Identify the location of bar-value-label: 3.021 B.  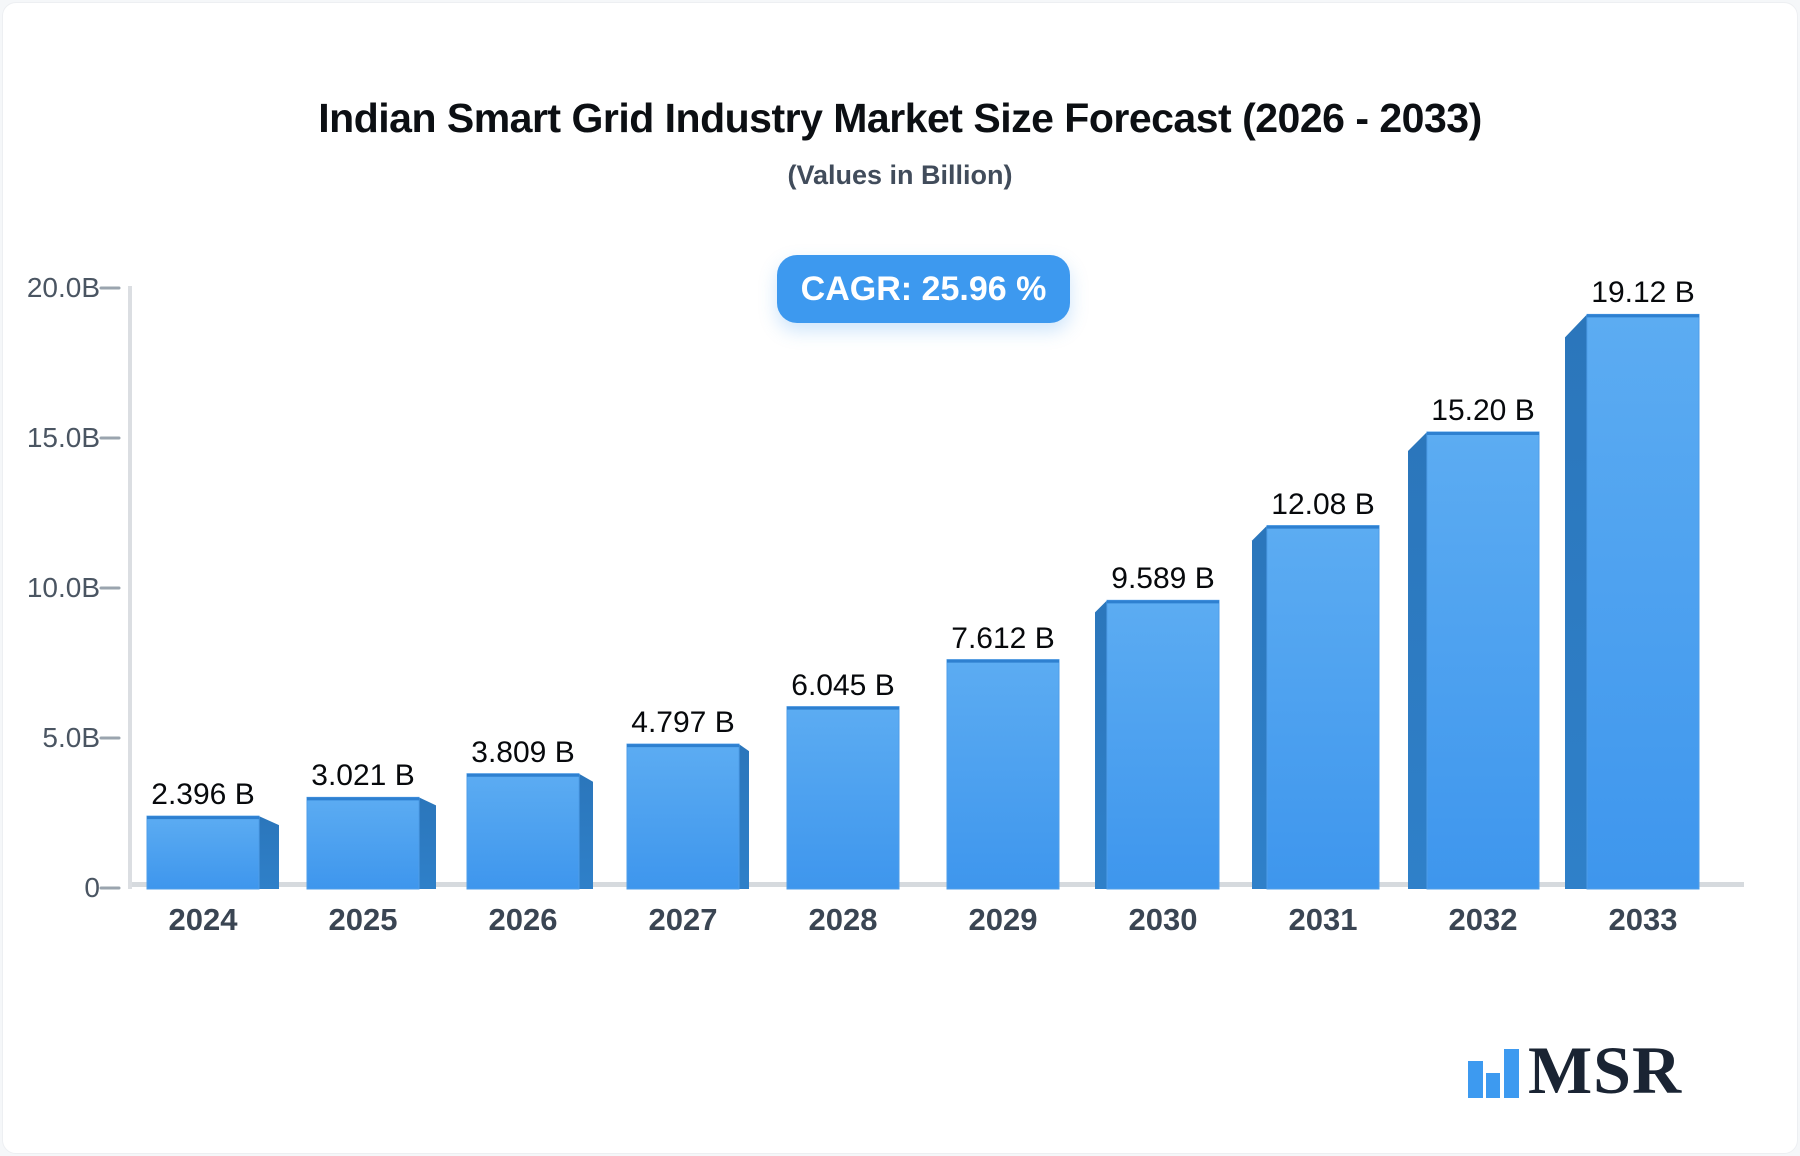
(363, 776).